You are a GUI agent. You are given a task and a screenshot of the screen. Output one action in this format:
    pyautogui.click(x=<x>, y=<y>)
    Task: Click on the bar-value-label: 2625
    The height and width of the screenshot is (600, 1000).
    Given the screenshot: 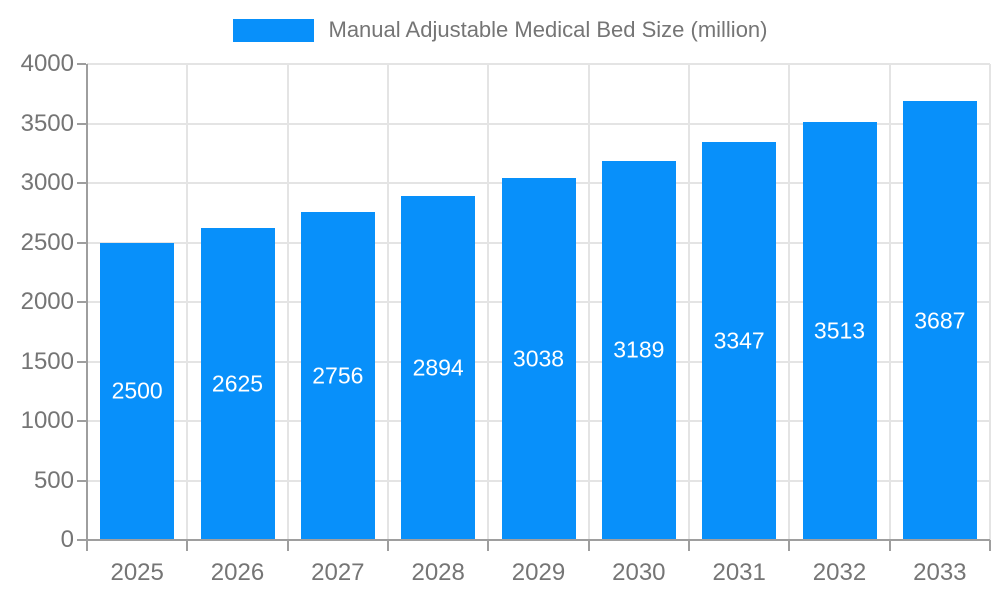 What is the action you would take?
    pyautogui.click(x=237, y=383)
    